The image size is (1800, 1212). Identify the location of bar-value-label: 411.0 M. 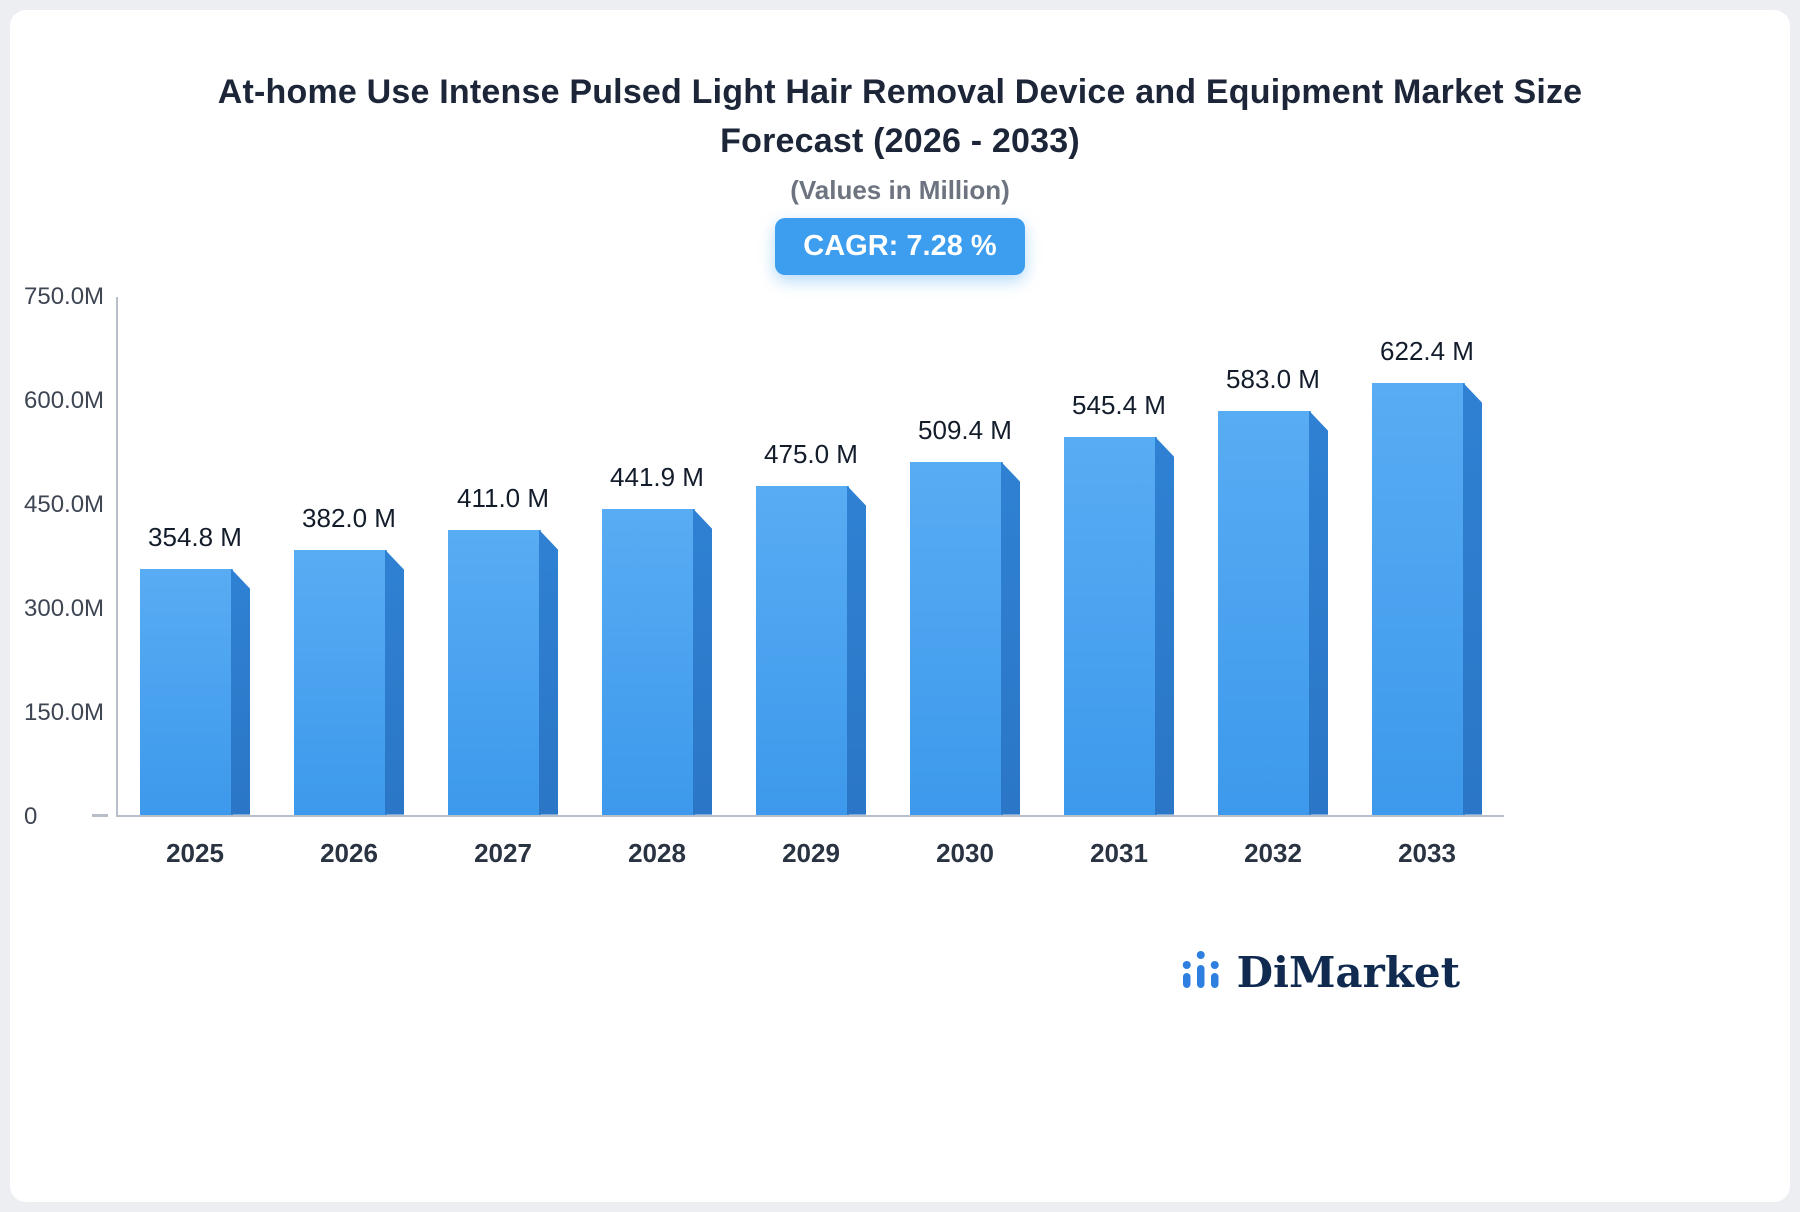
(503, 497).